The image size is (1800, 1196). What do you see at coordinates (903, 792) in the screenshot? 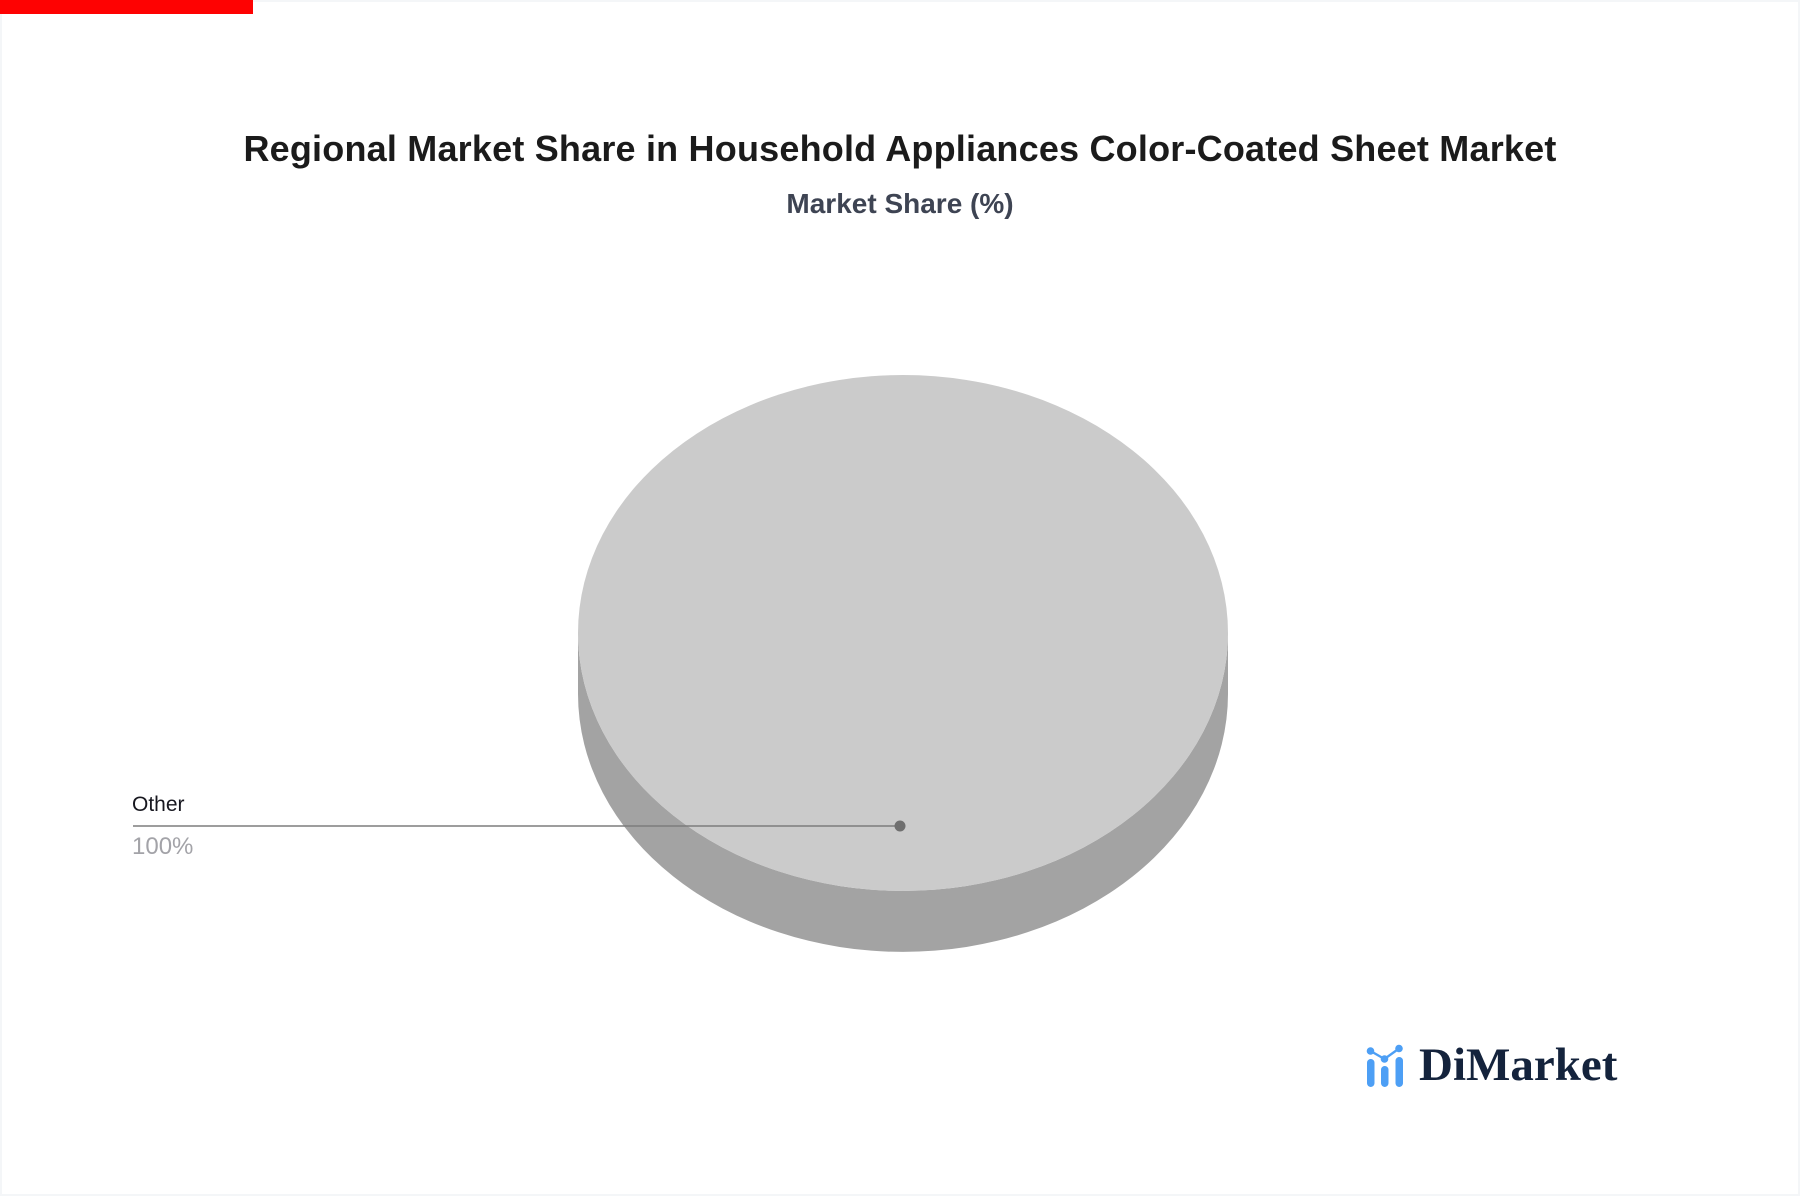
I see `pie-slice-side` at bounding box center [903, 792].